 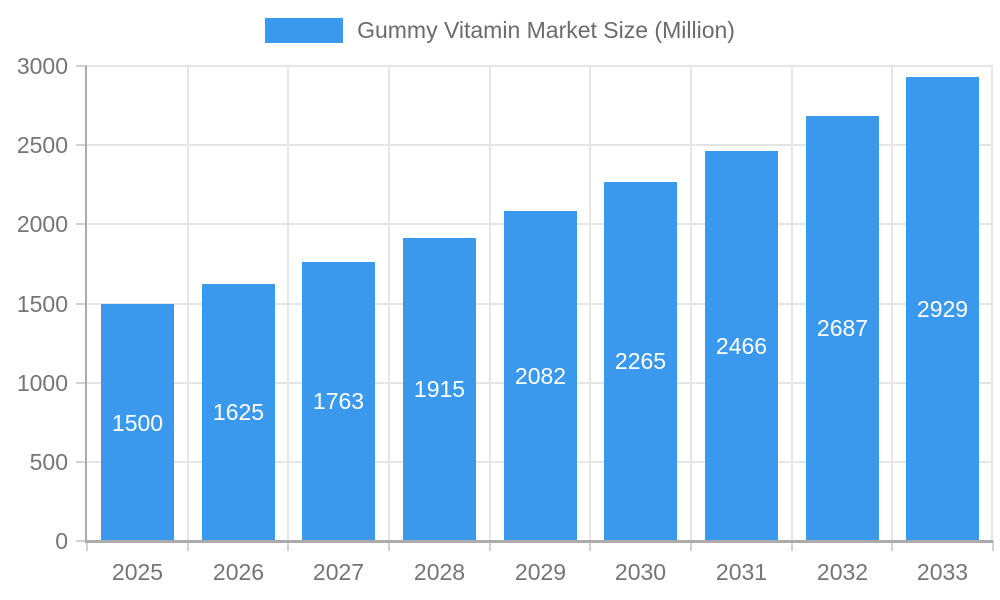 I want to click on x-axis-label: 2030, so click(x=640, y=572).